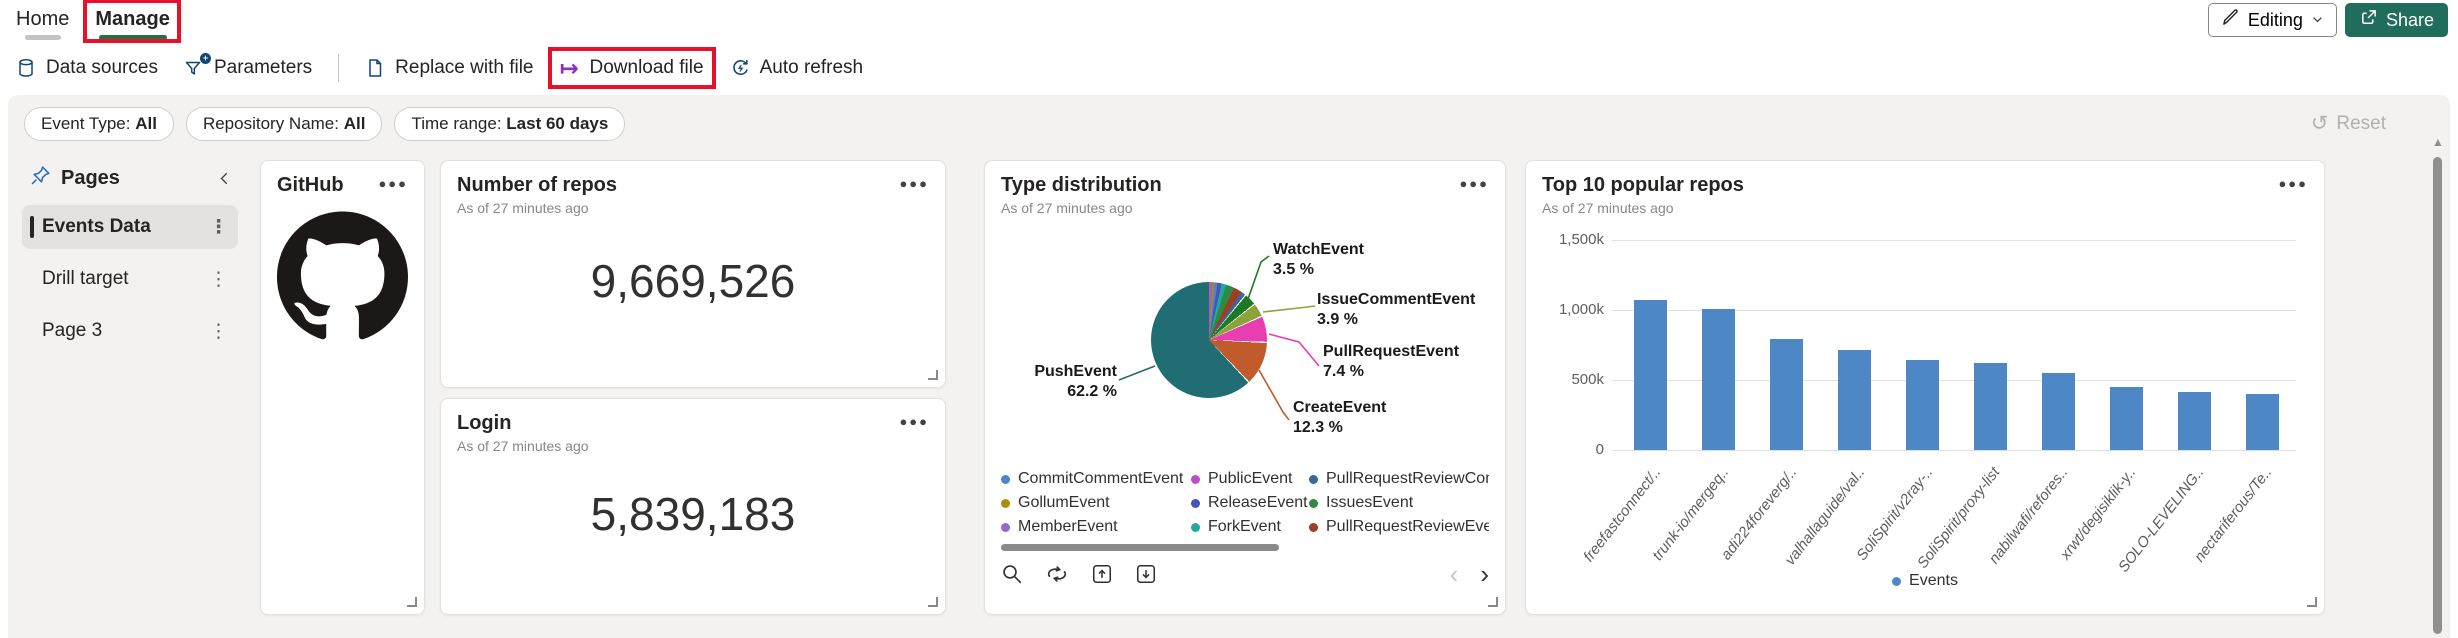 Image resolution: width=2458 pixels, height=638 pixels. Describe the element at coordinates (1719, 379) in the screenshot. I see `bar-trunk-io-mergeq-` at that location.